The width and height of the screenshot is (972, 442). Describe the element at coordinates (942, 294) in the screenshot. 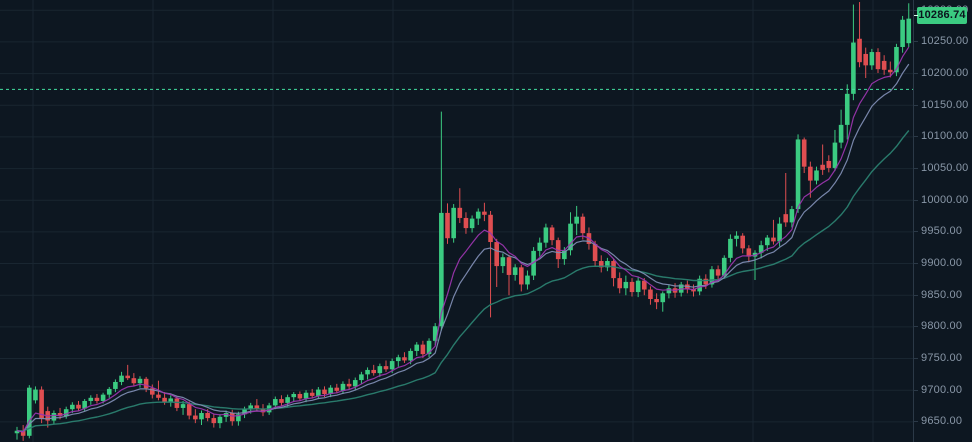

I see `price-axis-label: 9850.00` at that location.